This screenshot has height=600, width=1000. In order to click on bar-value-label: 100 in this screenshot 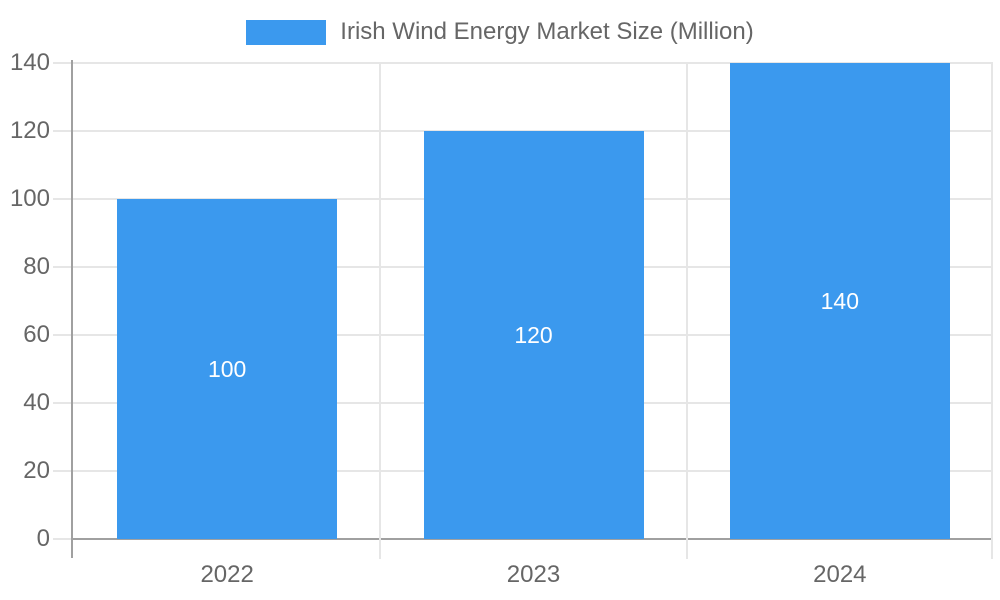, I will do `click(227, 369)`.